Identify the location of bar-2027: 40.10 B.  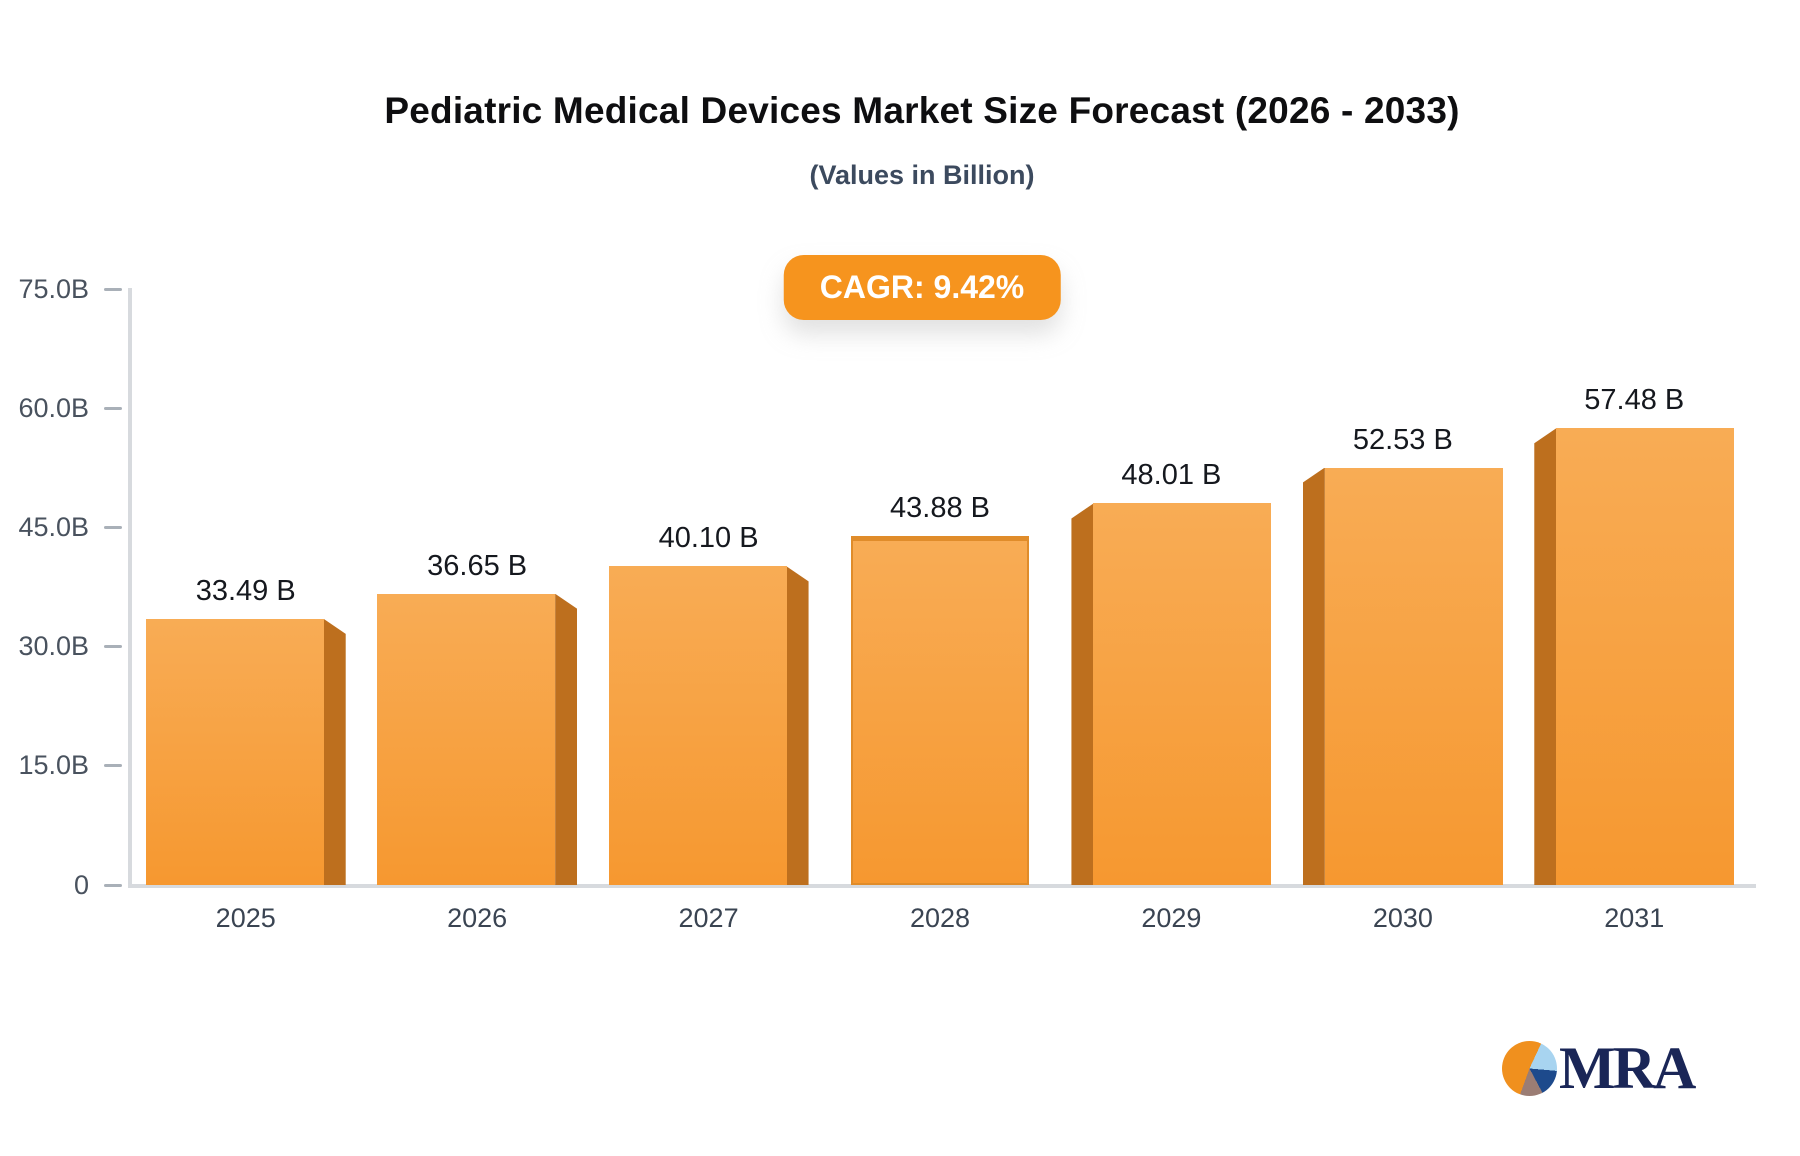
(708, 703).